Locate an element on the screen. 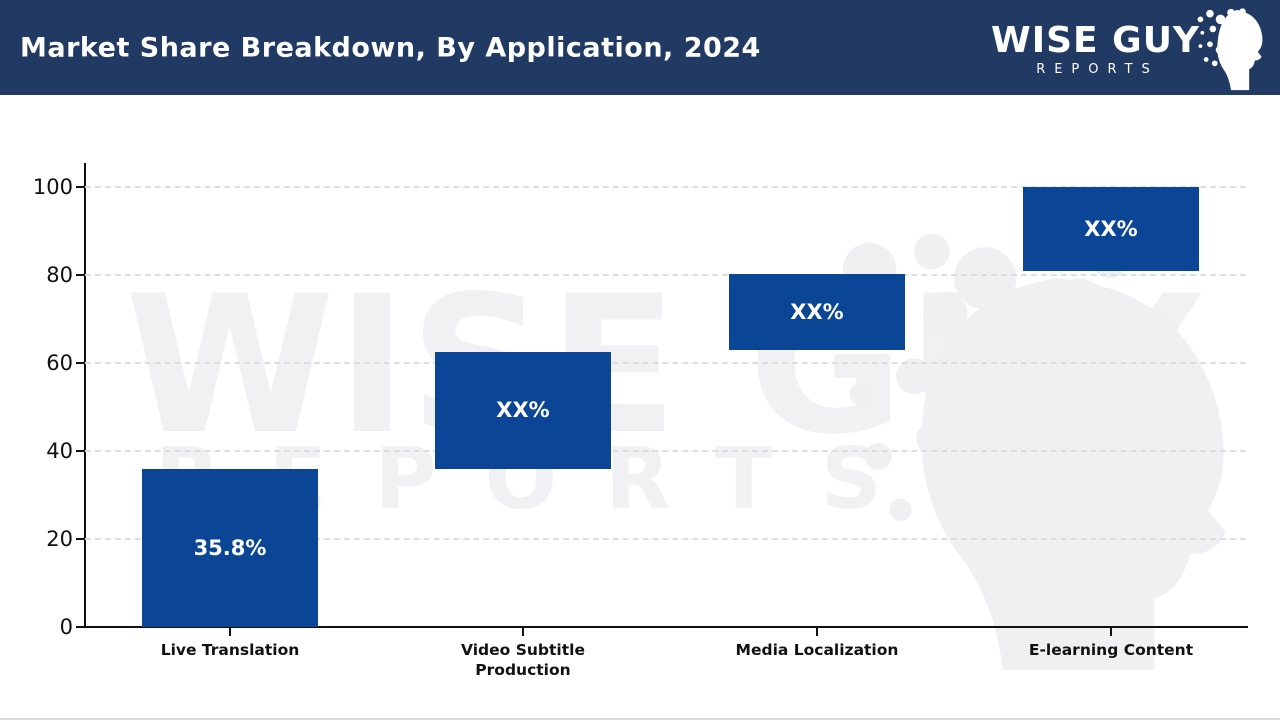 The width and height of the screenshot is (1280, 720). bar-live-translation: 35.8% is located at coordinates (230, 548).